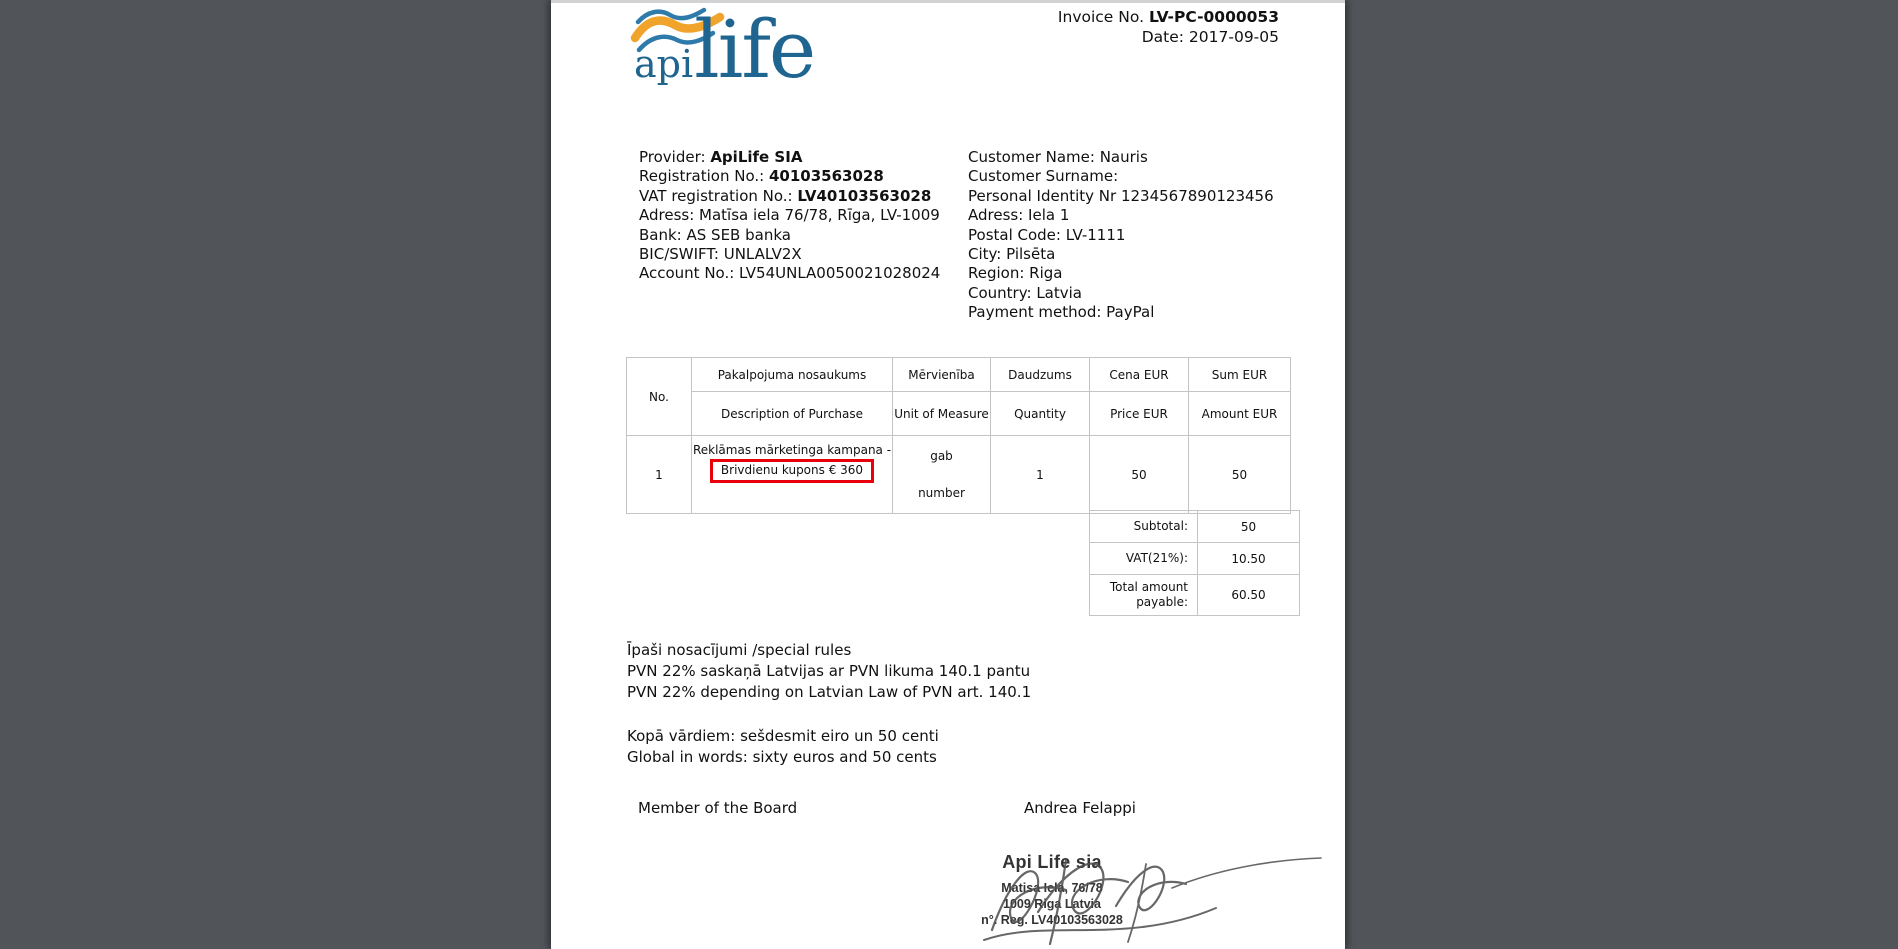 The height and width of the screenshot is (949, 1898). Describe the element at coordinates (1143, 595) in the screenshot. I see `total-payable-label: Total amount payable:` at that location.